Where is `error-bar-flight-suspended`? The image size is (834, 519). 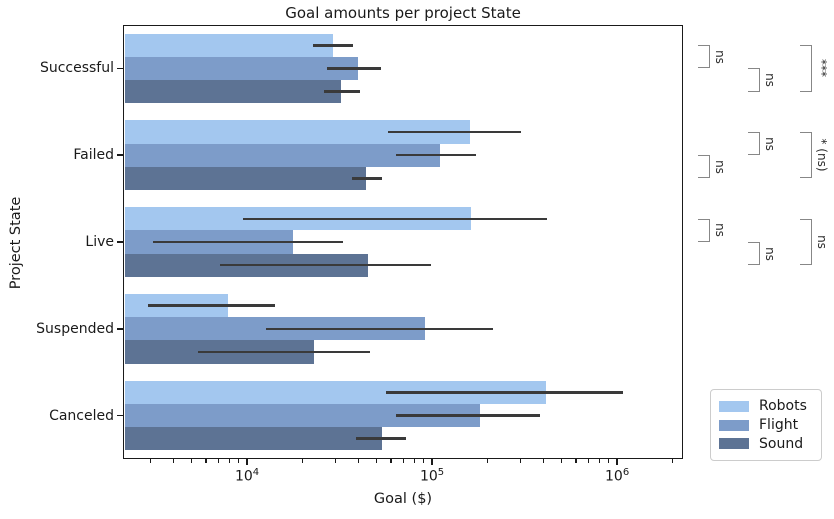 error-bar-flight-suspended is located at coordinates (380, 329).